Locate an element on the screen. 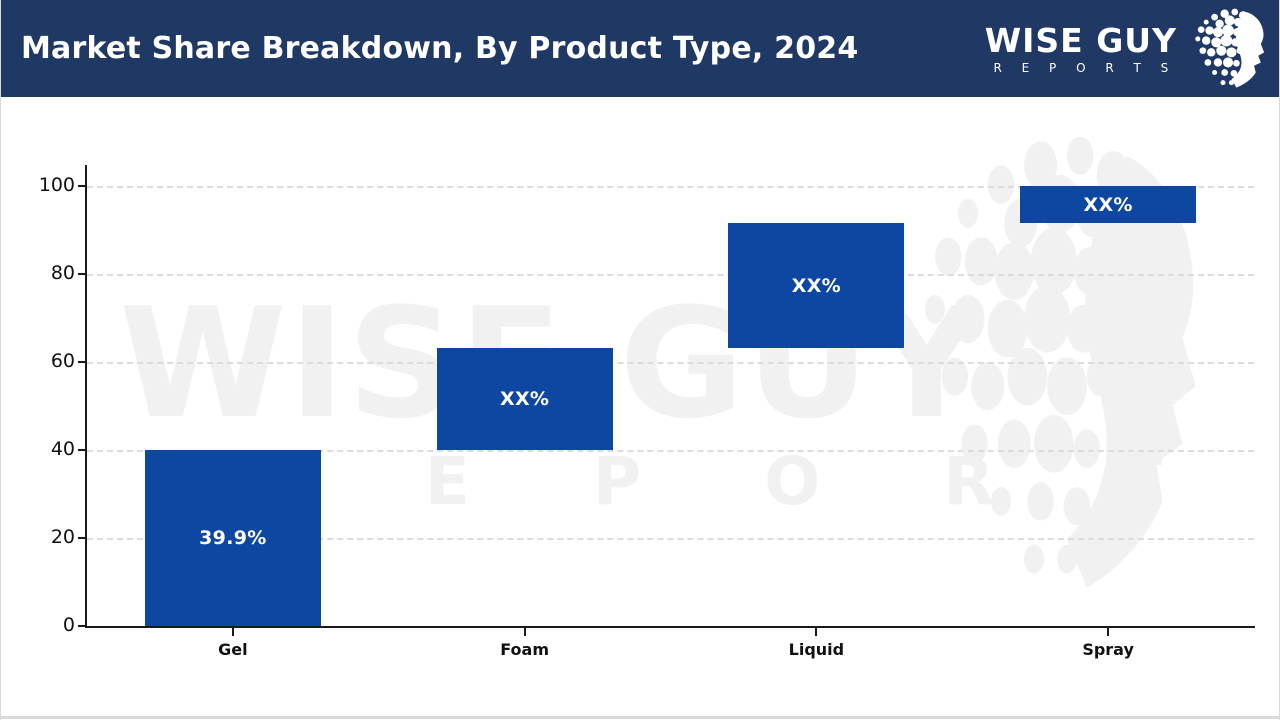 Image resolution: width=1280 pixels, height=720 pixels. logo-reports-text: R E P O R T S is located at coordinates (1085, 68).